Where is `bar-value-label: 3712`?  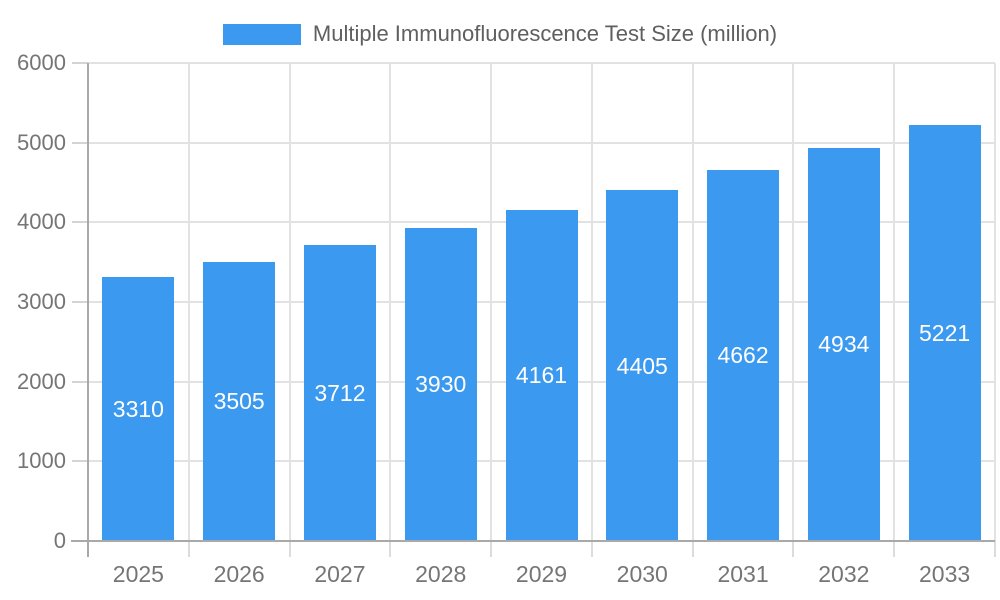
bar-value-label: 3712 is located at coordinates (340, 393).